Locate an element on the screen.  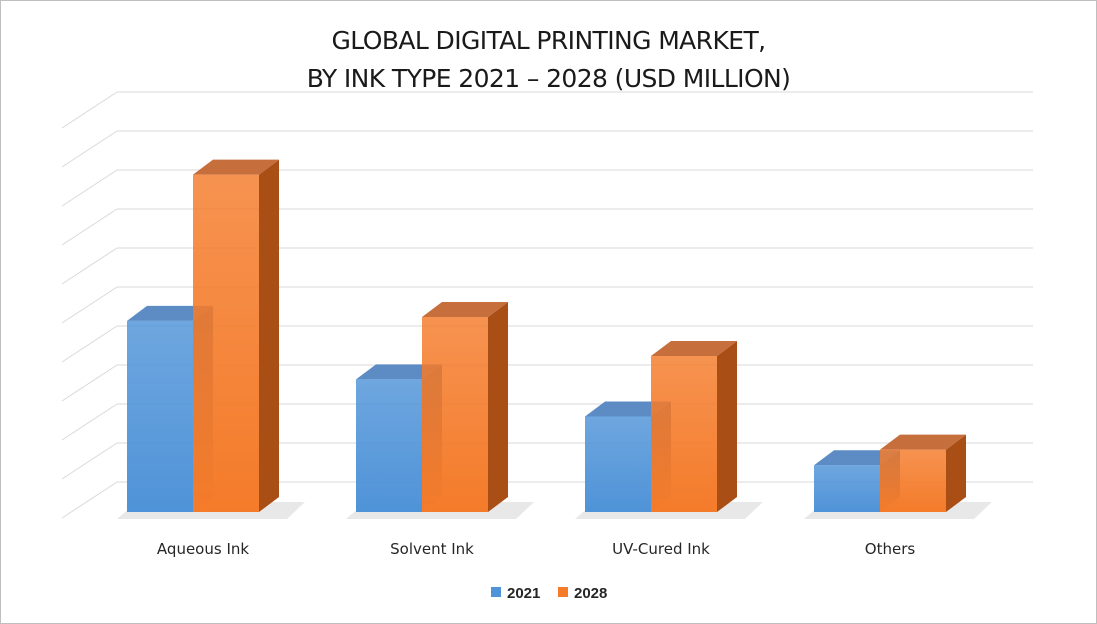
chart-title-line-1: GLOBAL DIGITAL PRINTING MARKET, is located at coordinates (549, 40).